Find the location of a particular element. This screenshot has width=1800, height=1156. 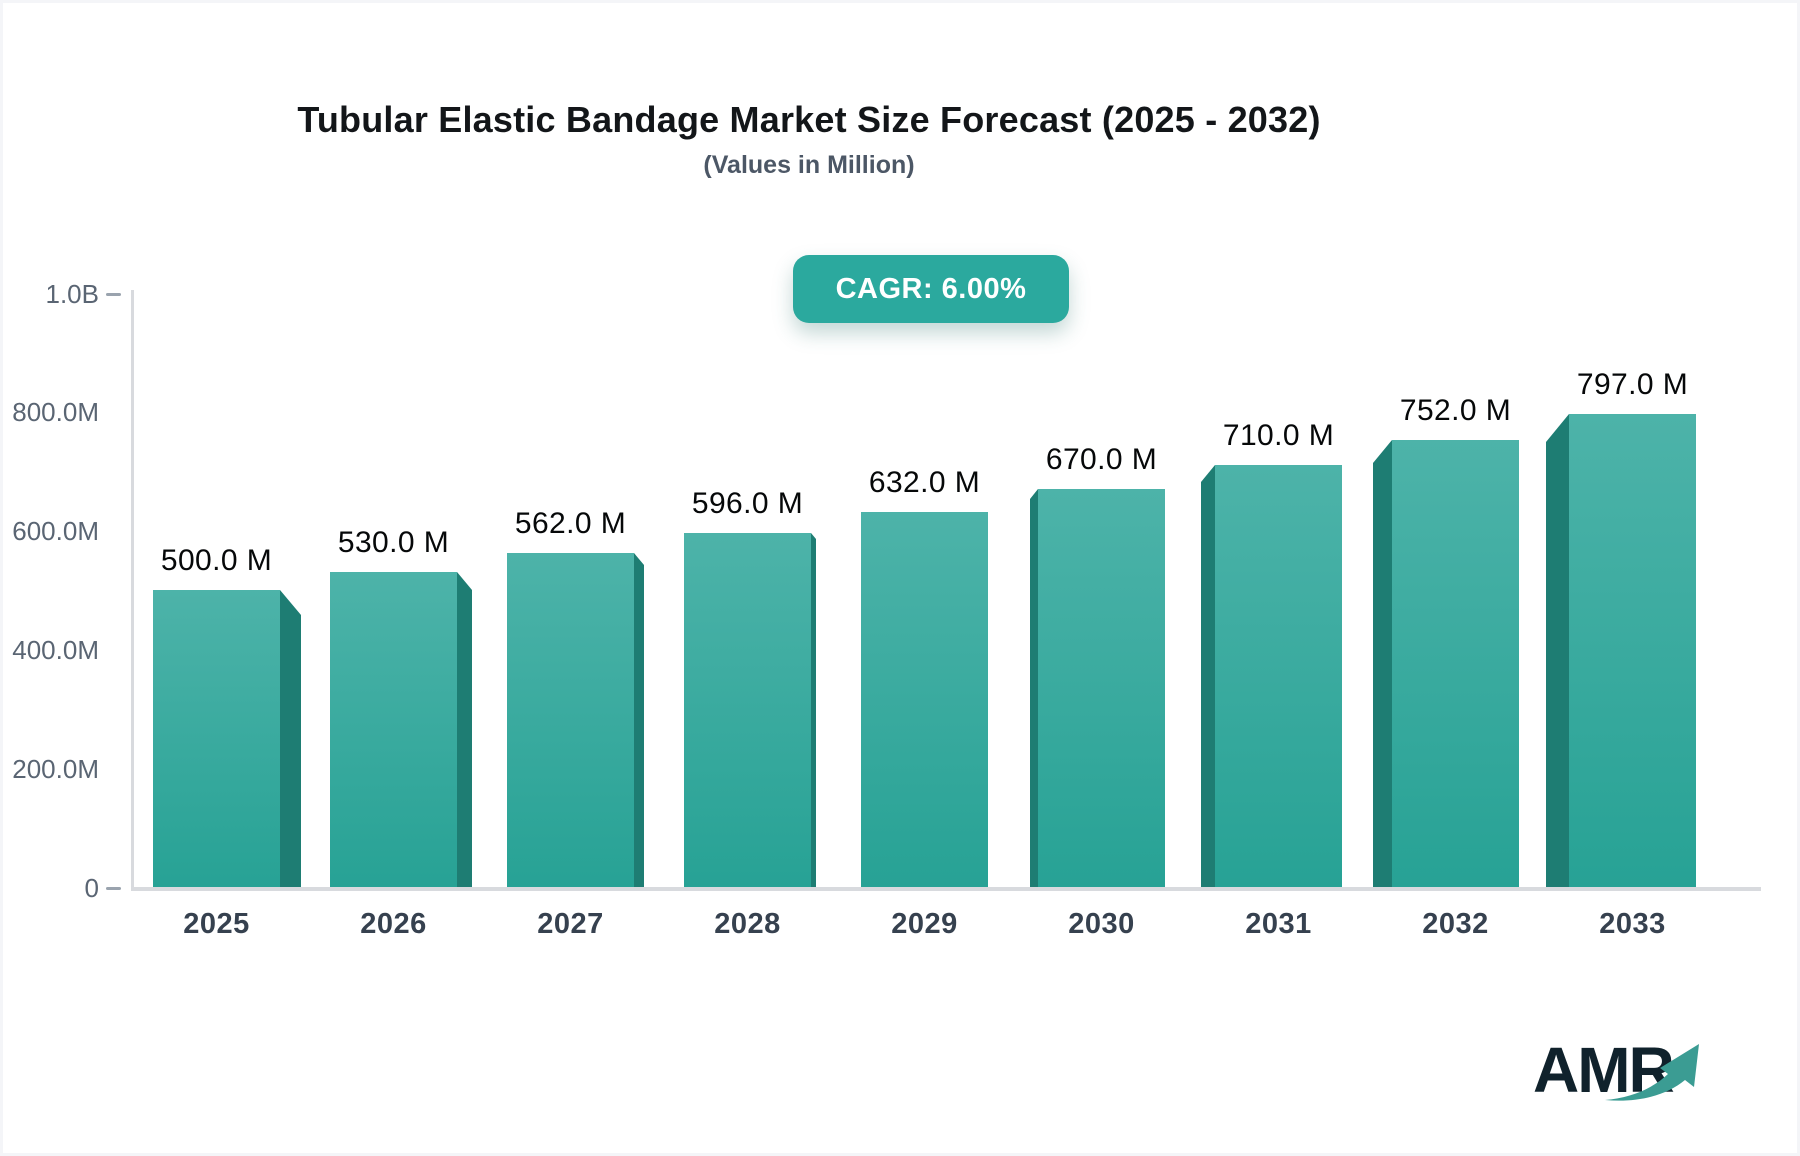

y-axis-tick: 600.0M is located at coordinates (62, 532).